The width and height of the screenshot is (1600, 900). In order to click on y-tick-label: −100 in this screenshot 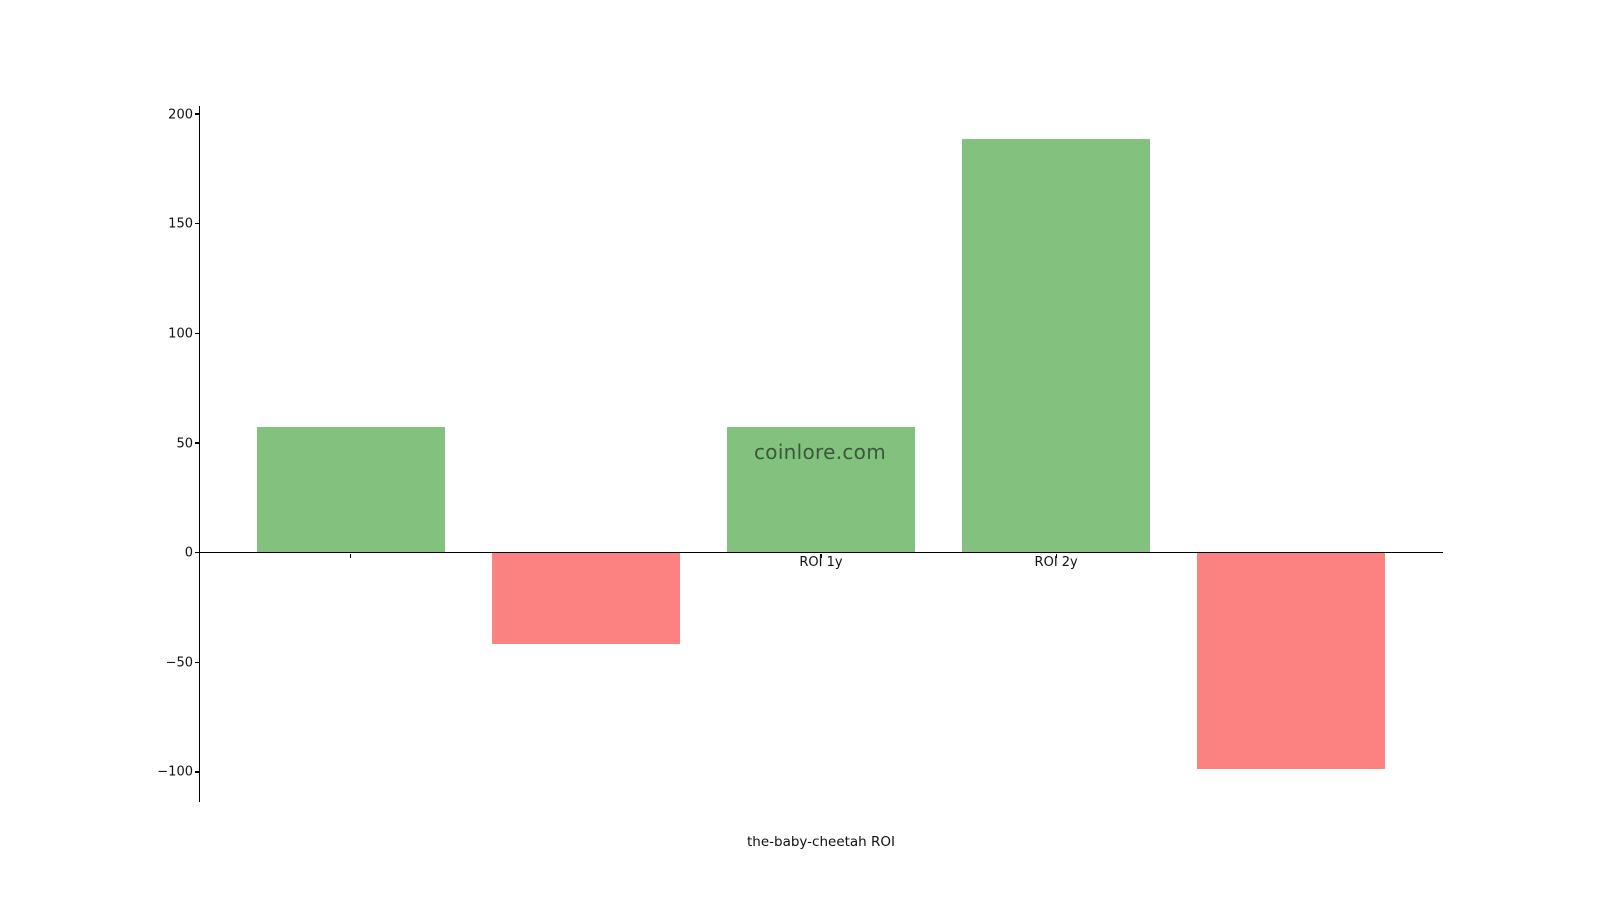, I will do `click(175, 772)`.